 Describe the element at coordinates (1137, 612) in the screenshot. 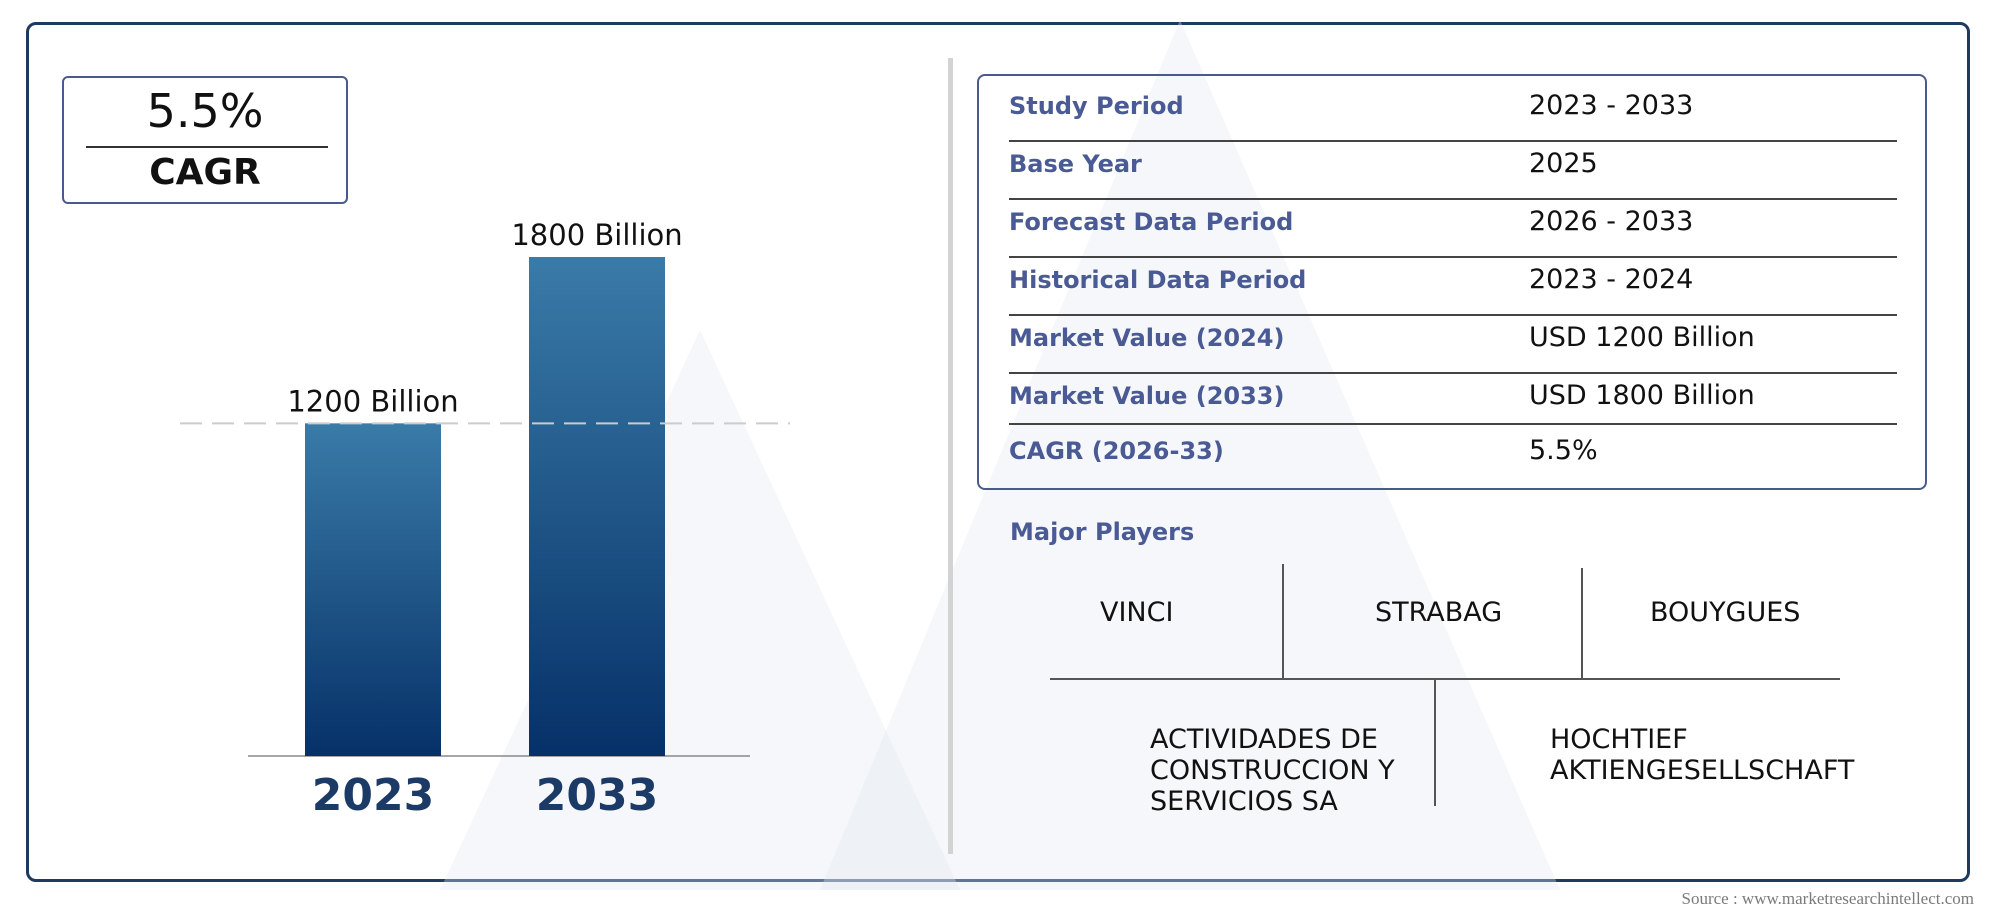

I see `player-name: VINCI` at that location.